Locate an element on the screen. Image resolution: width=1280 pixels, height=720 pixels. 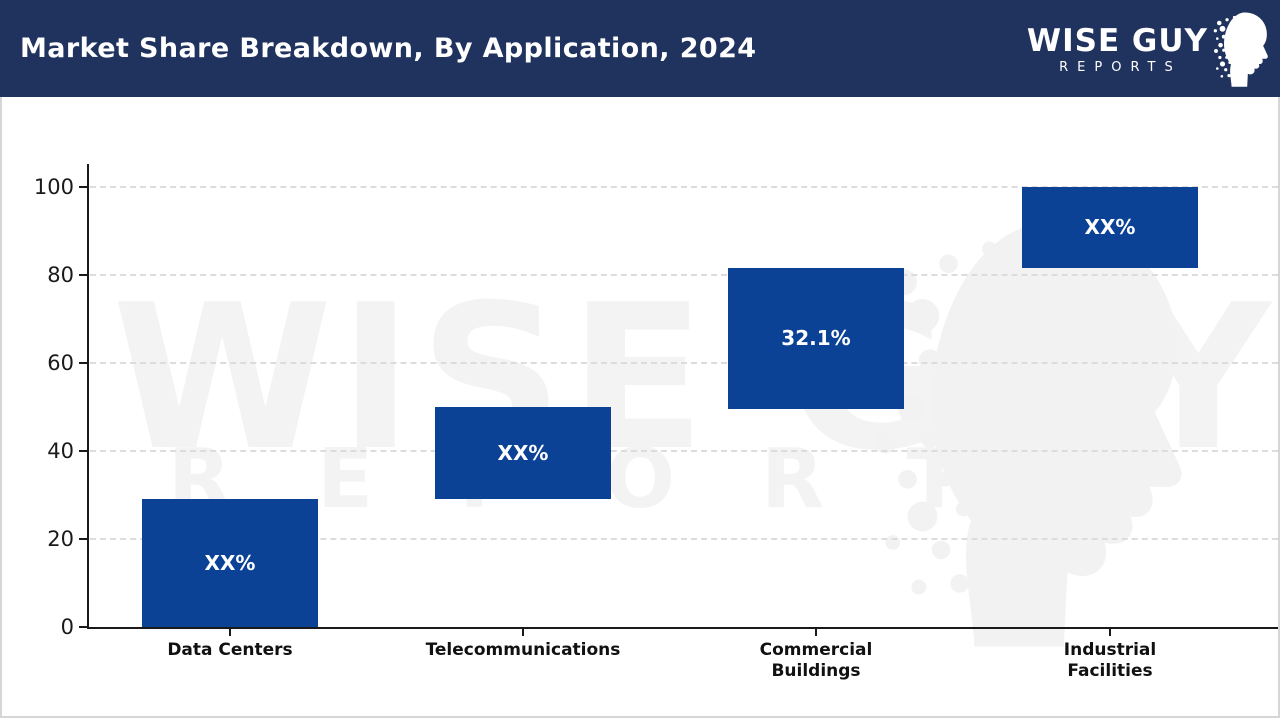
bar-telecommunications: XX% is located at coordinates (523, 453).